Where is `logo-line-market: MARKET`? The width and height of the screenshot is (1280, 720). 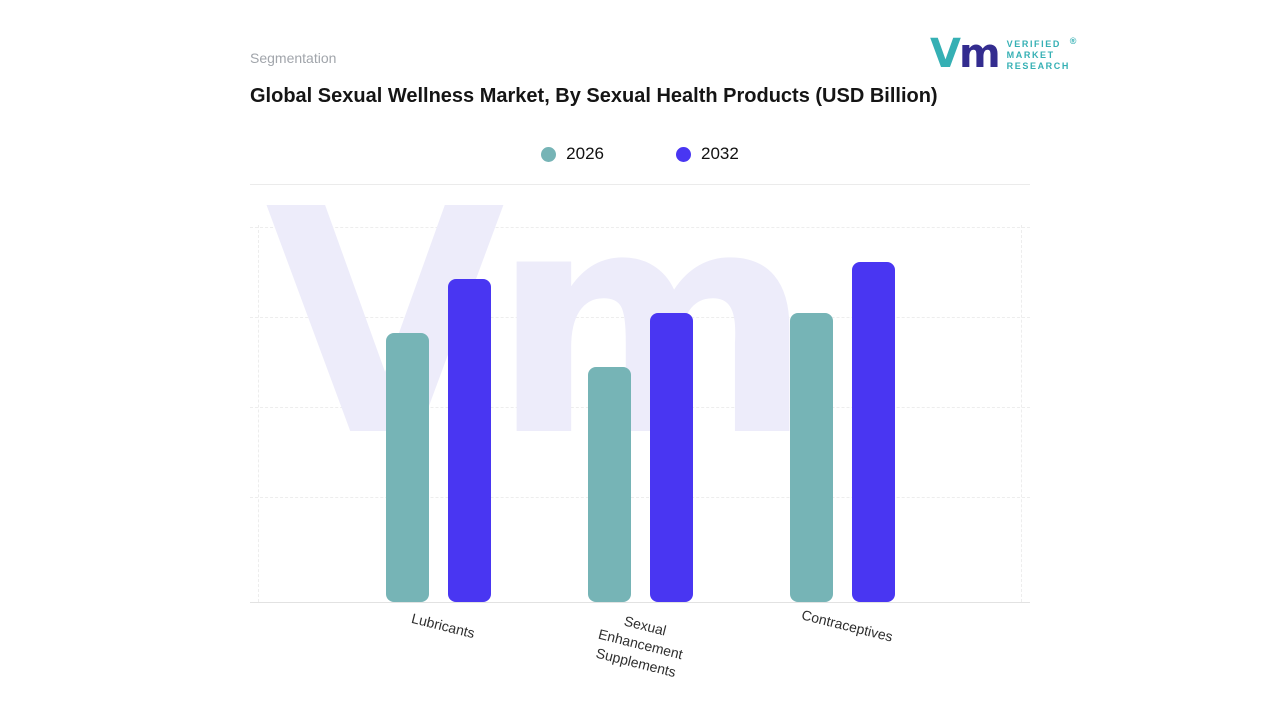 logo-line-market: MARKET is located at coordinates (1030, 55).